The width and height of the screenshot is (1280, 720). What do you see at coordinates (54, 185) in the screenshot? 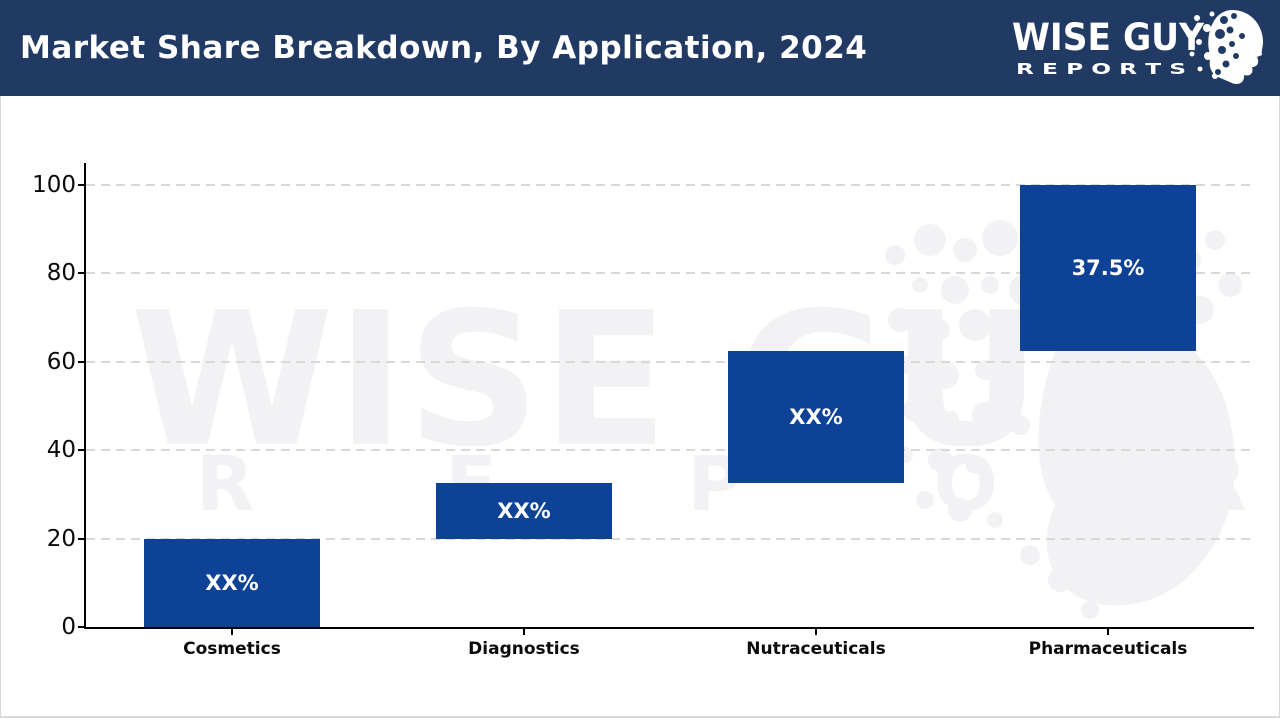
I see `y-tick-label: 100` at bounding box center [54, 185].